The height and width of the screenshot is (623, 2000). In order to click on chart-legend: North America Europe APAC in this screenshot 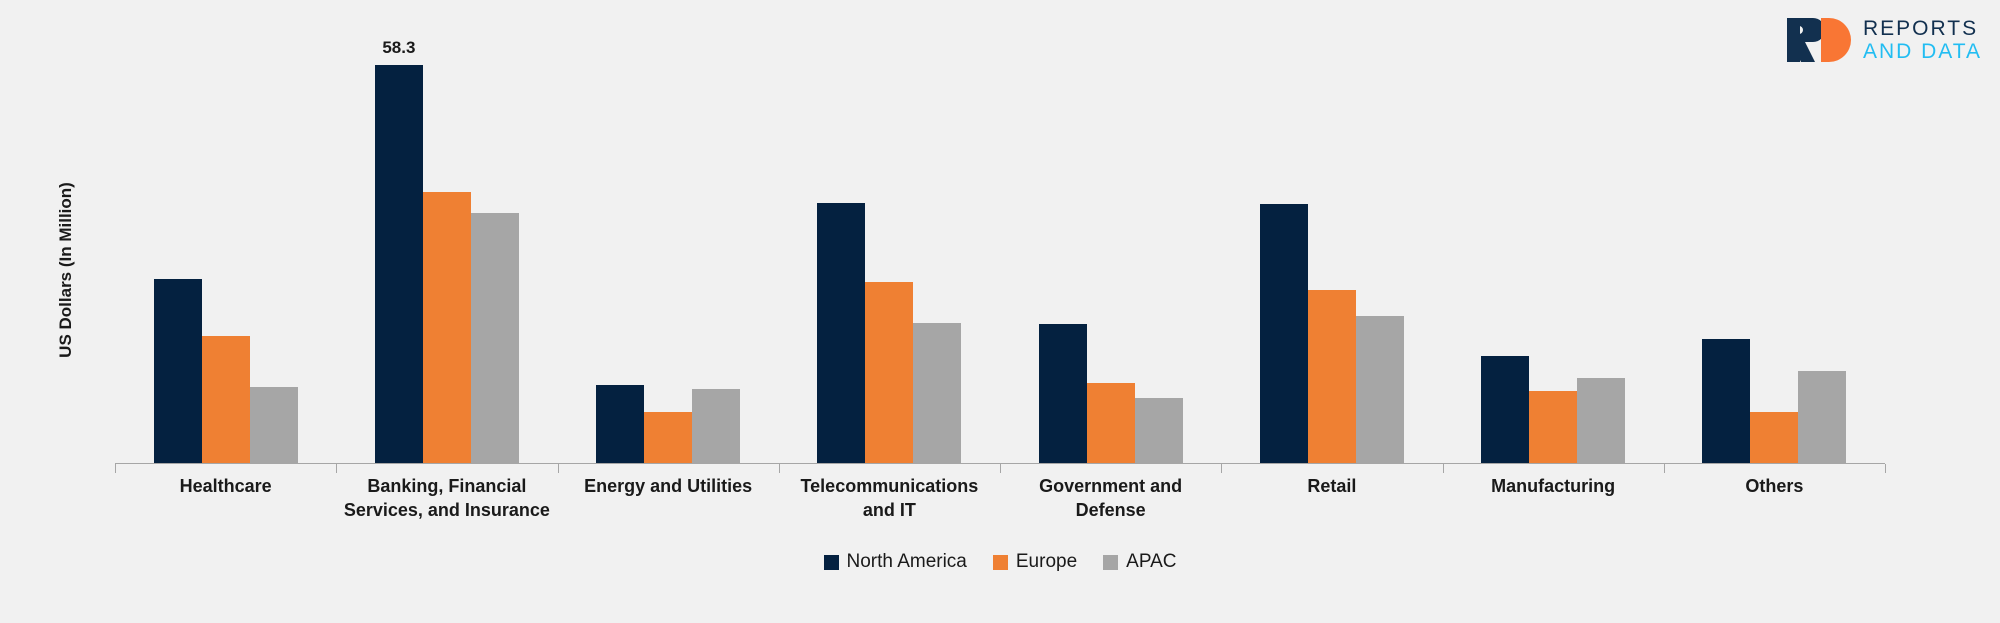, I will do `click(1000, 562)`.